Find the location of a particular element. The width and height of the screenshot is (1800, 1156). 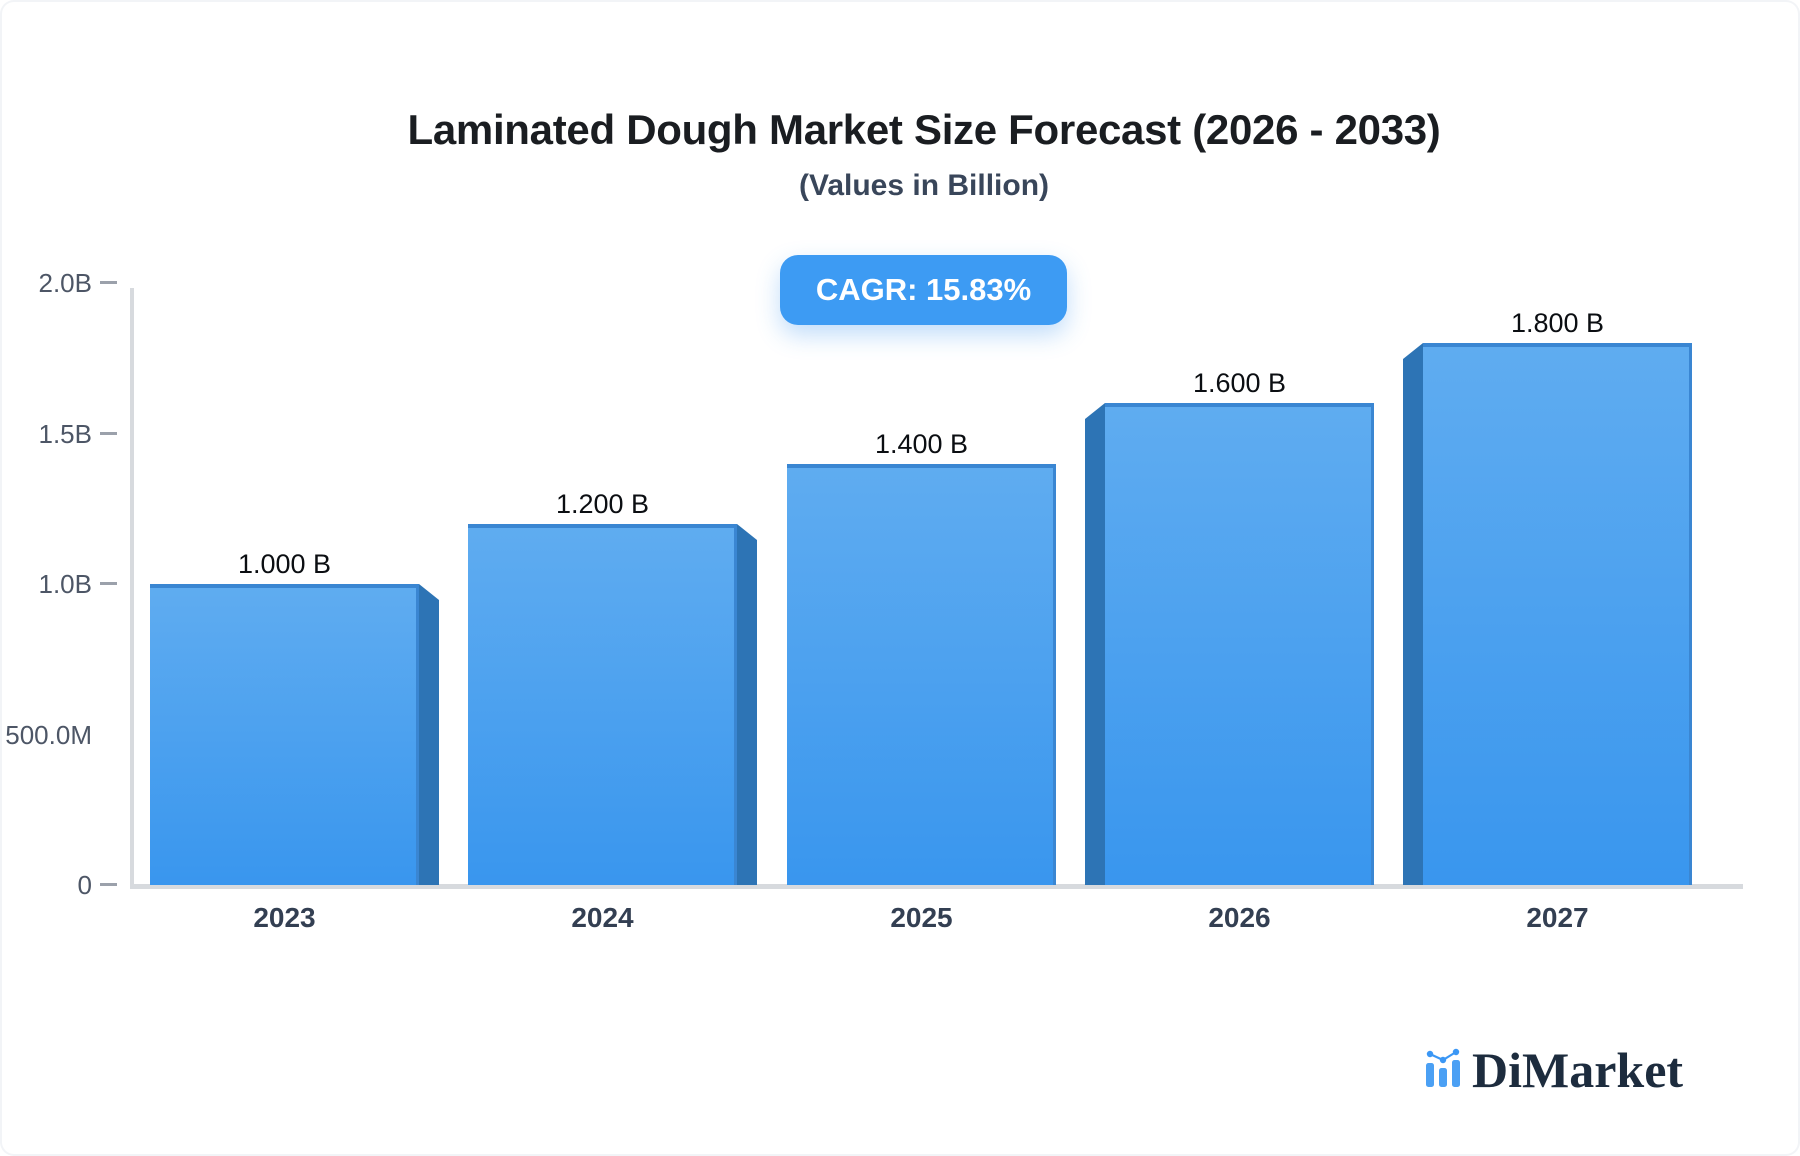

y-tick-label-2.0B: 2.0B is located at coordinates (65, 283).